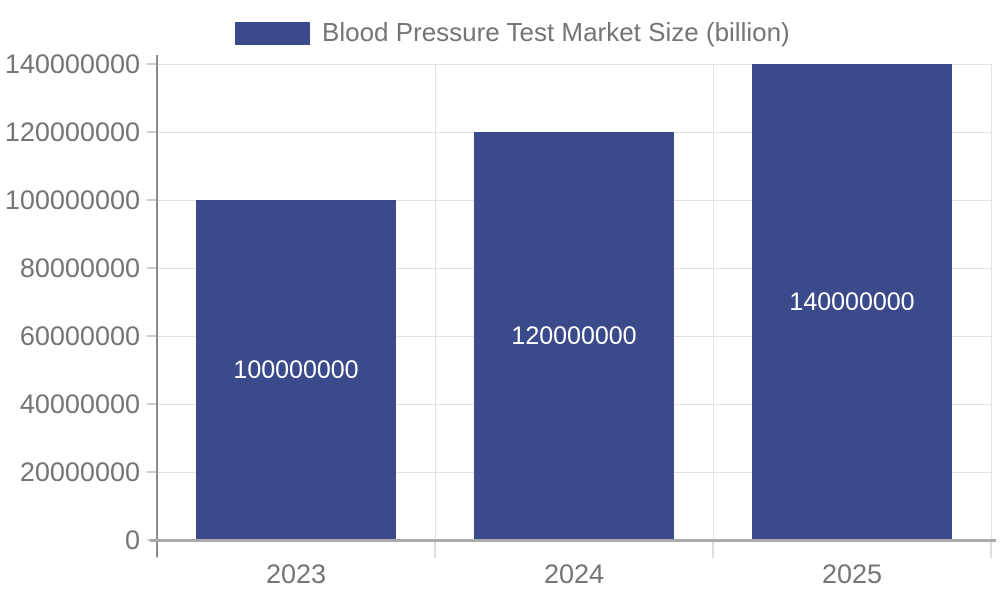  What do you see at coordinates (574, 64) in the screenshot?
I see `gridline-horizontal` at bounding box center [574, 64].